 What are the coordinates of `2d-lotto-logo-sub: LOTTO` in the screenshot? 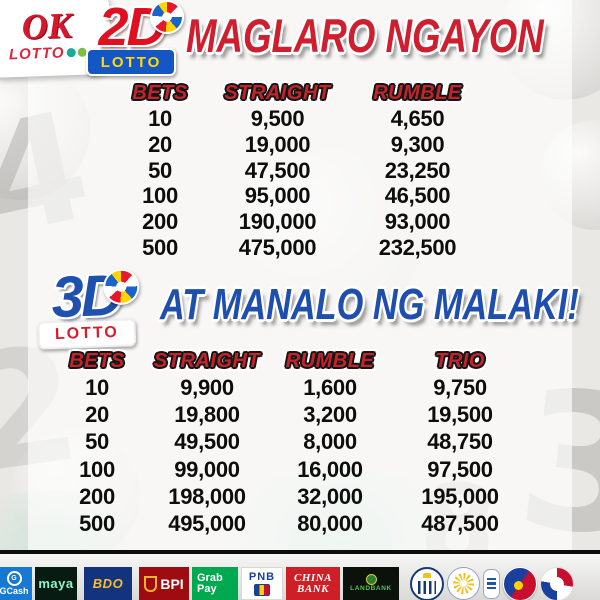 It's located at (131, 62).